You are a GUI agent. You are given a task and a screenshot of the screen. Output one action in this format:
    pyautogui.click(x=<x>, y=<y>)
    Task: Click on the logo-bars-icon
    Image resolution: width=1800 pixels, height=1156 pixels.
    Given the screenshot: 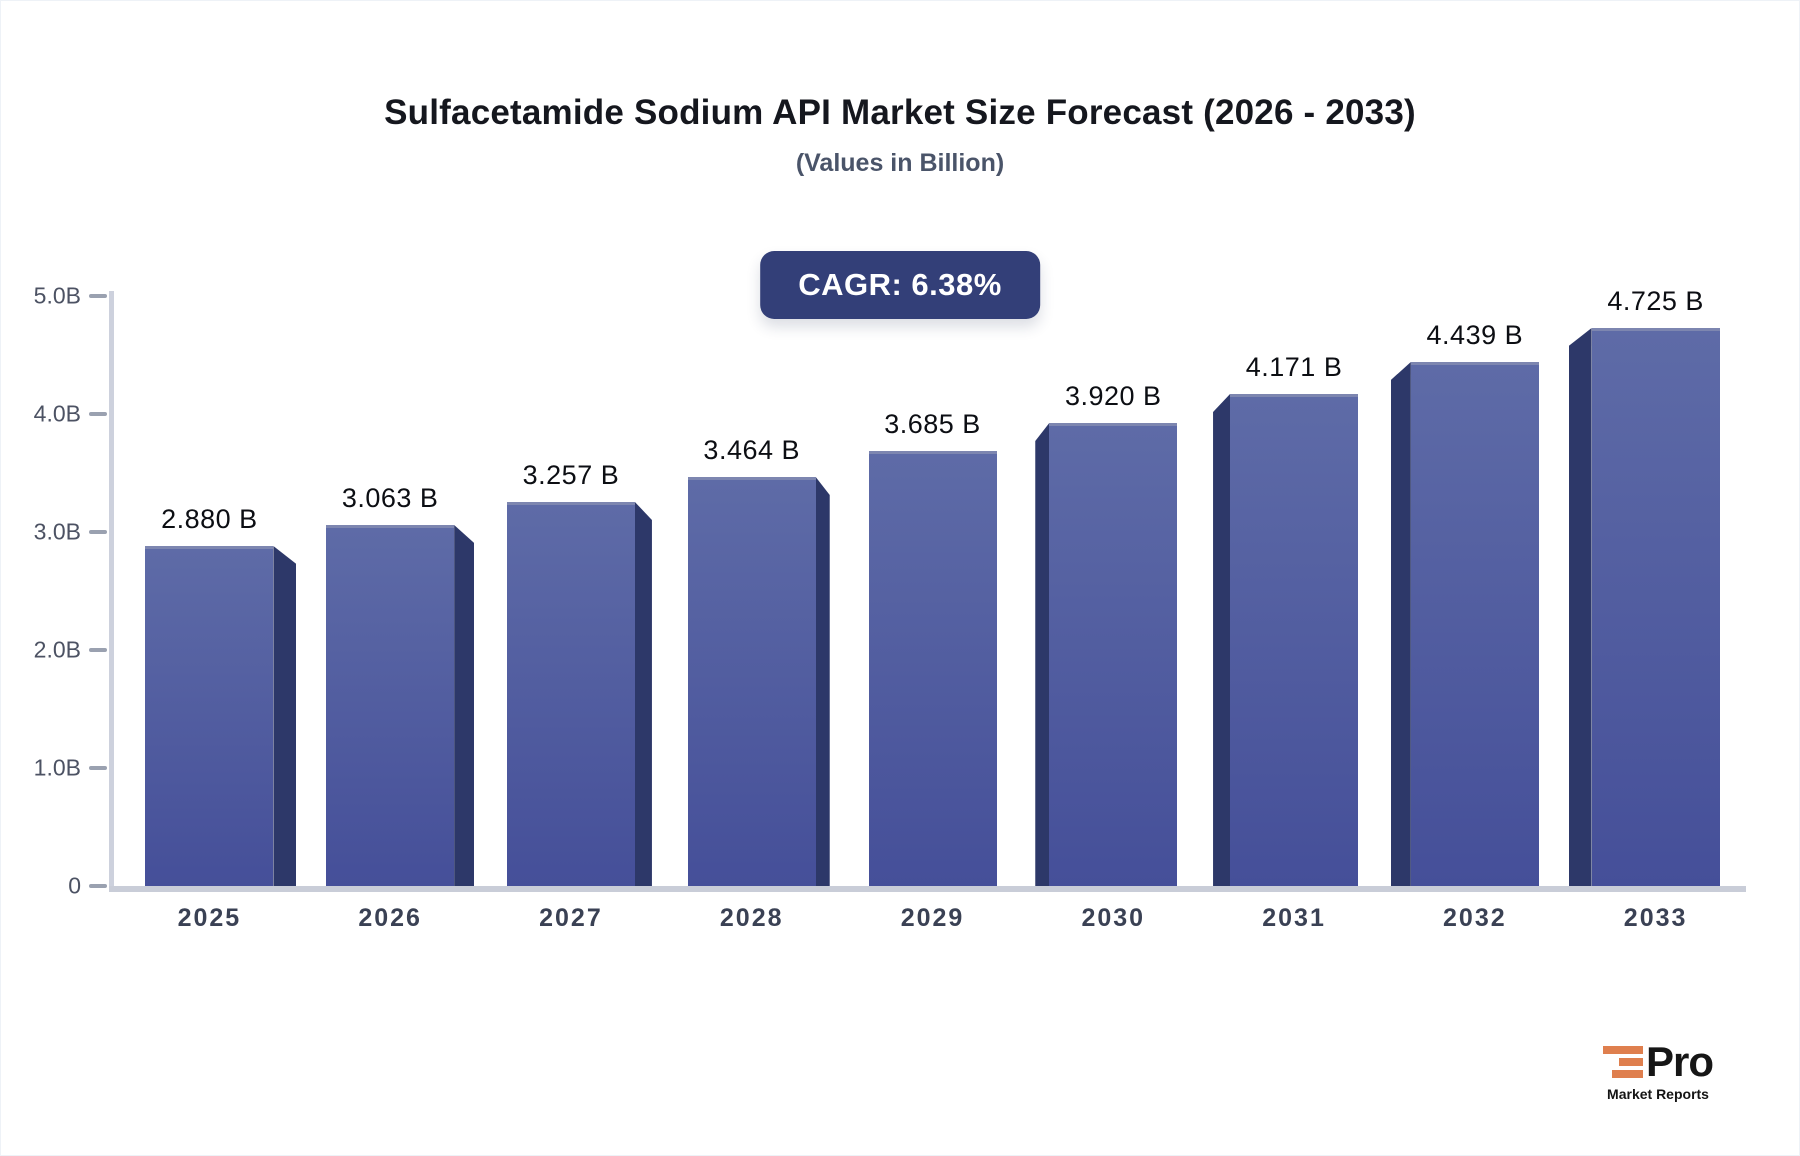 What is the action you would take?
    pyautogui.click(x=1623, y=1062)
    